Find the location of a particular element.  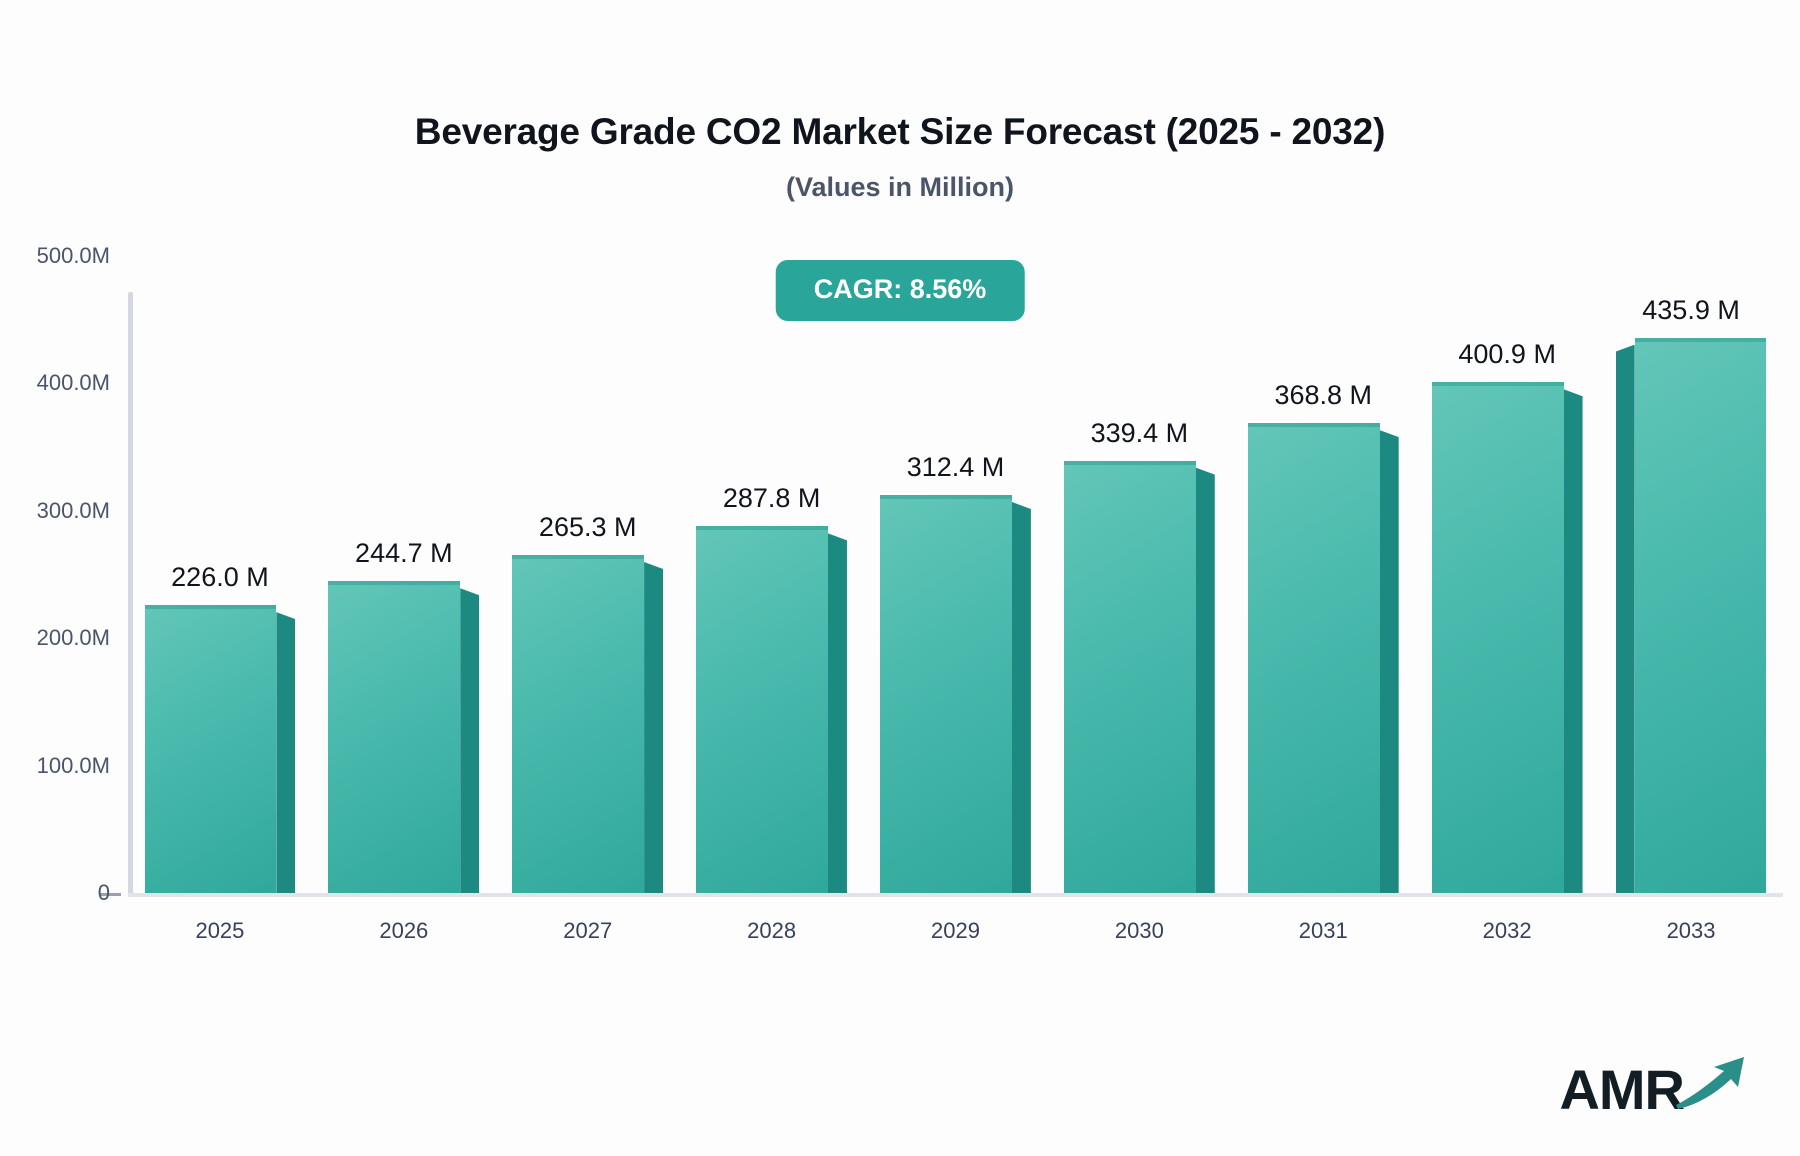

bar-value-label: 226.0 M is located at coordinates (220, 577).